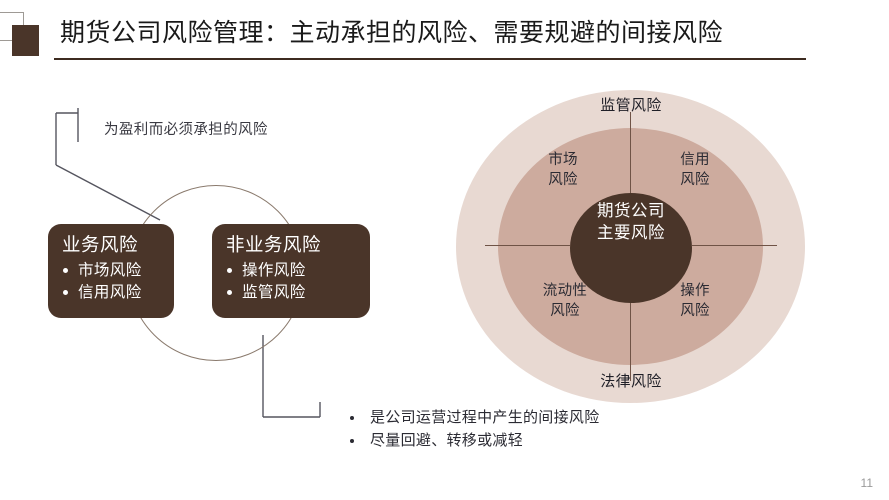 The height and width of the screenshot is (500, 889). I want to click on quadrant-label-line1: 流动性, so click(565, 291).